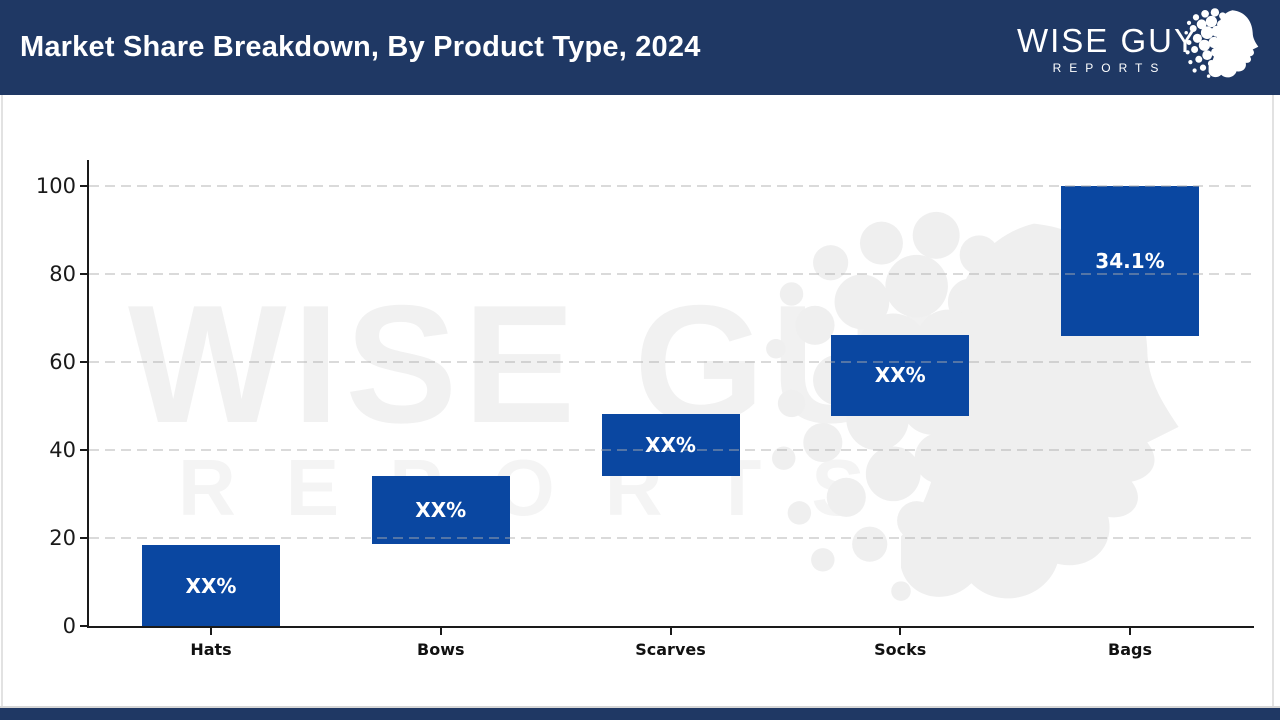  Describe the element at coordinates (670, 627) in the screenshot. I see `x-axis-line` at that location.